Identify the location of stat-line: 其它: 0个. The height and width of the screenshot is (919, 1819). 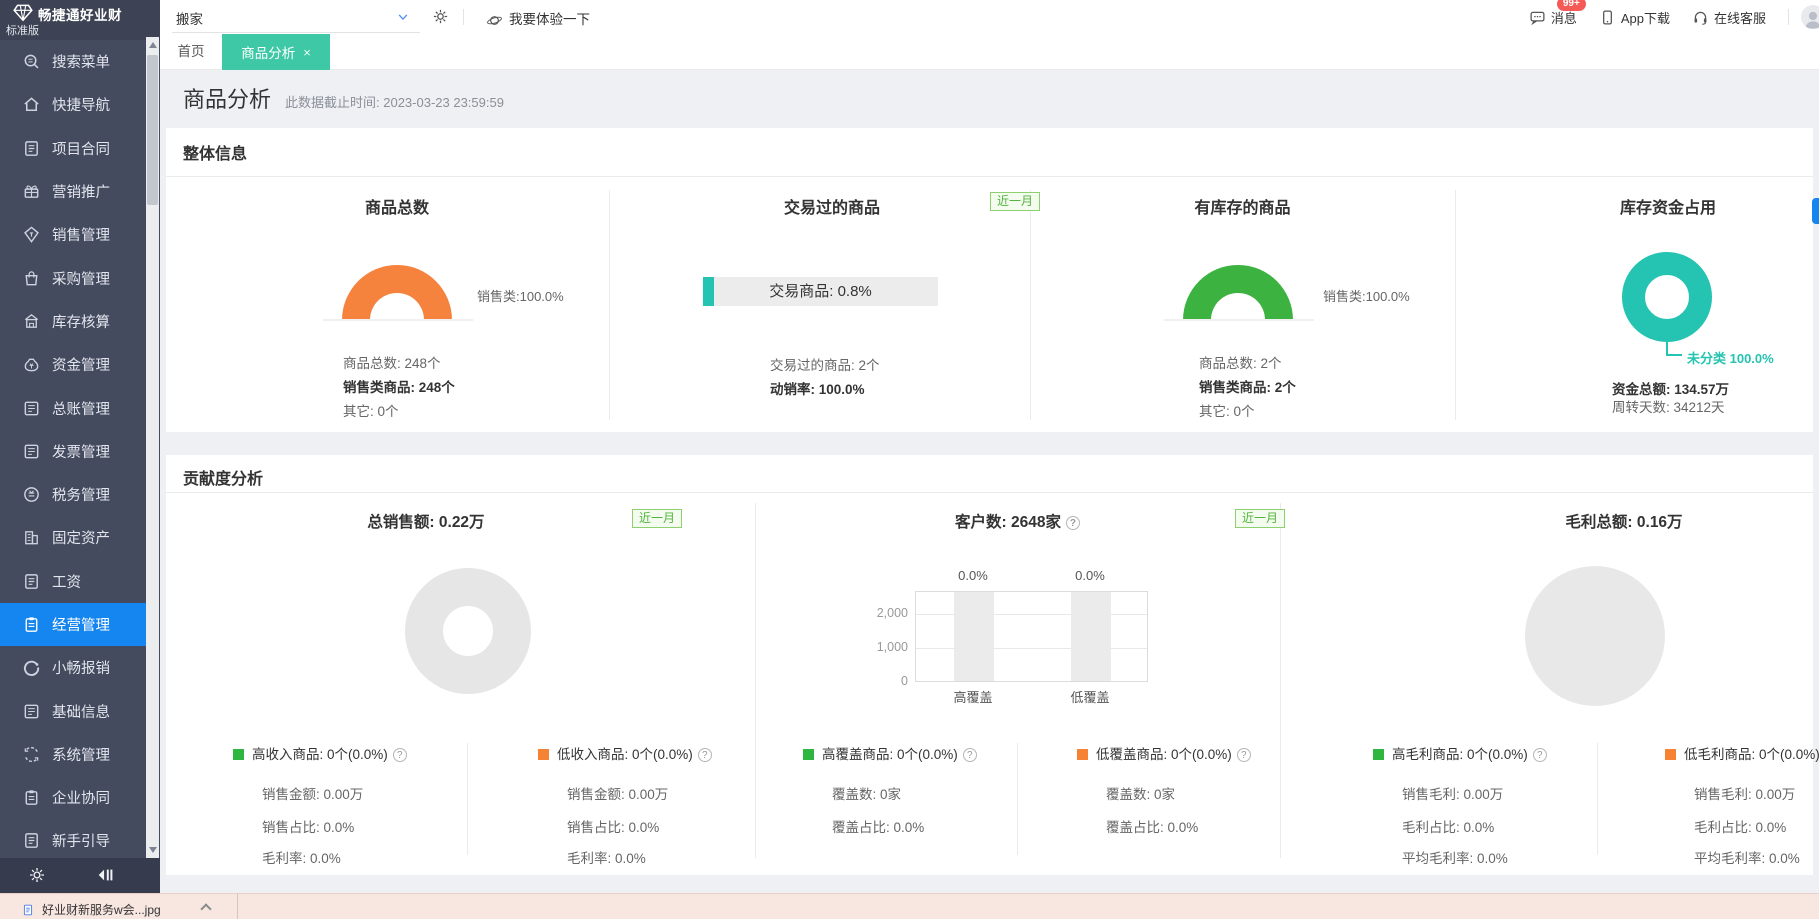
(371, 411).